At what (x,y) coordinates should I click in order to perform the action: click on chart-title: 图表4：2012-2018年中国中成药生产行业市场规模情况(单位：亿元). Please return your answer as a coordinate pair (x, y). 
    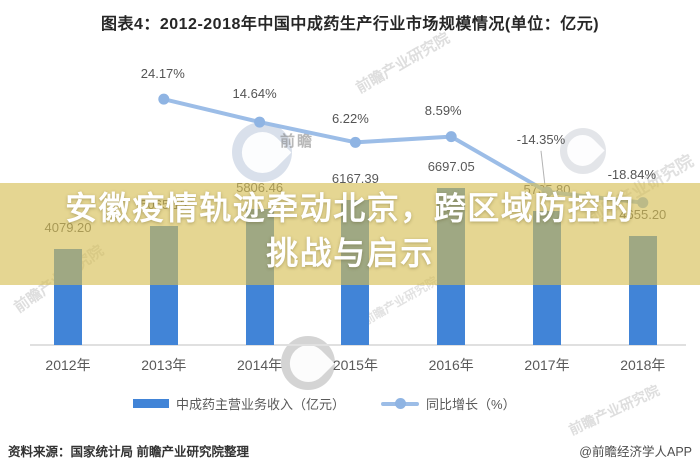
    Looking at the image, I should click on (350, 24).